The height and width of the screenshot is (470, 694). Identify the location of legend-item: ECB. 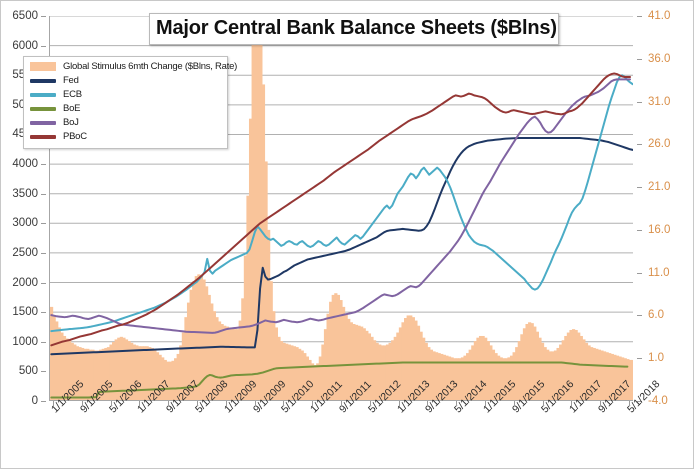
(125, 94).